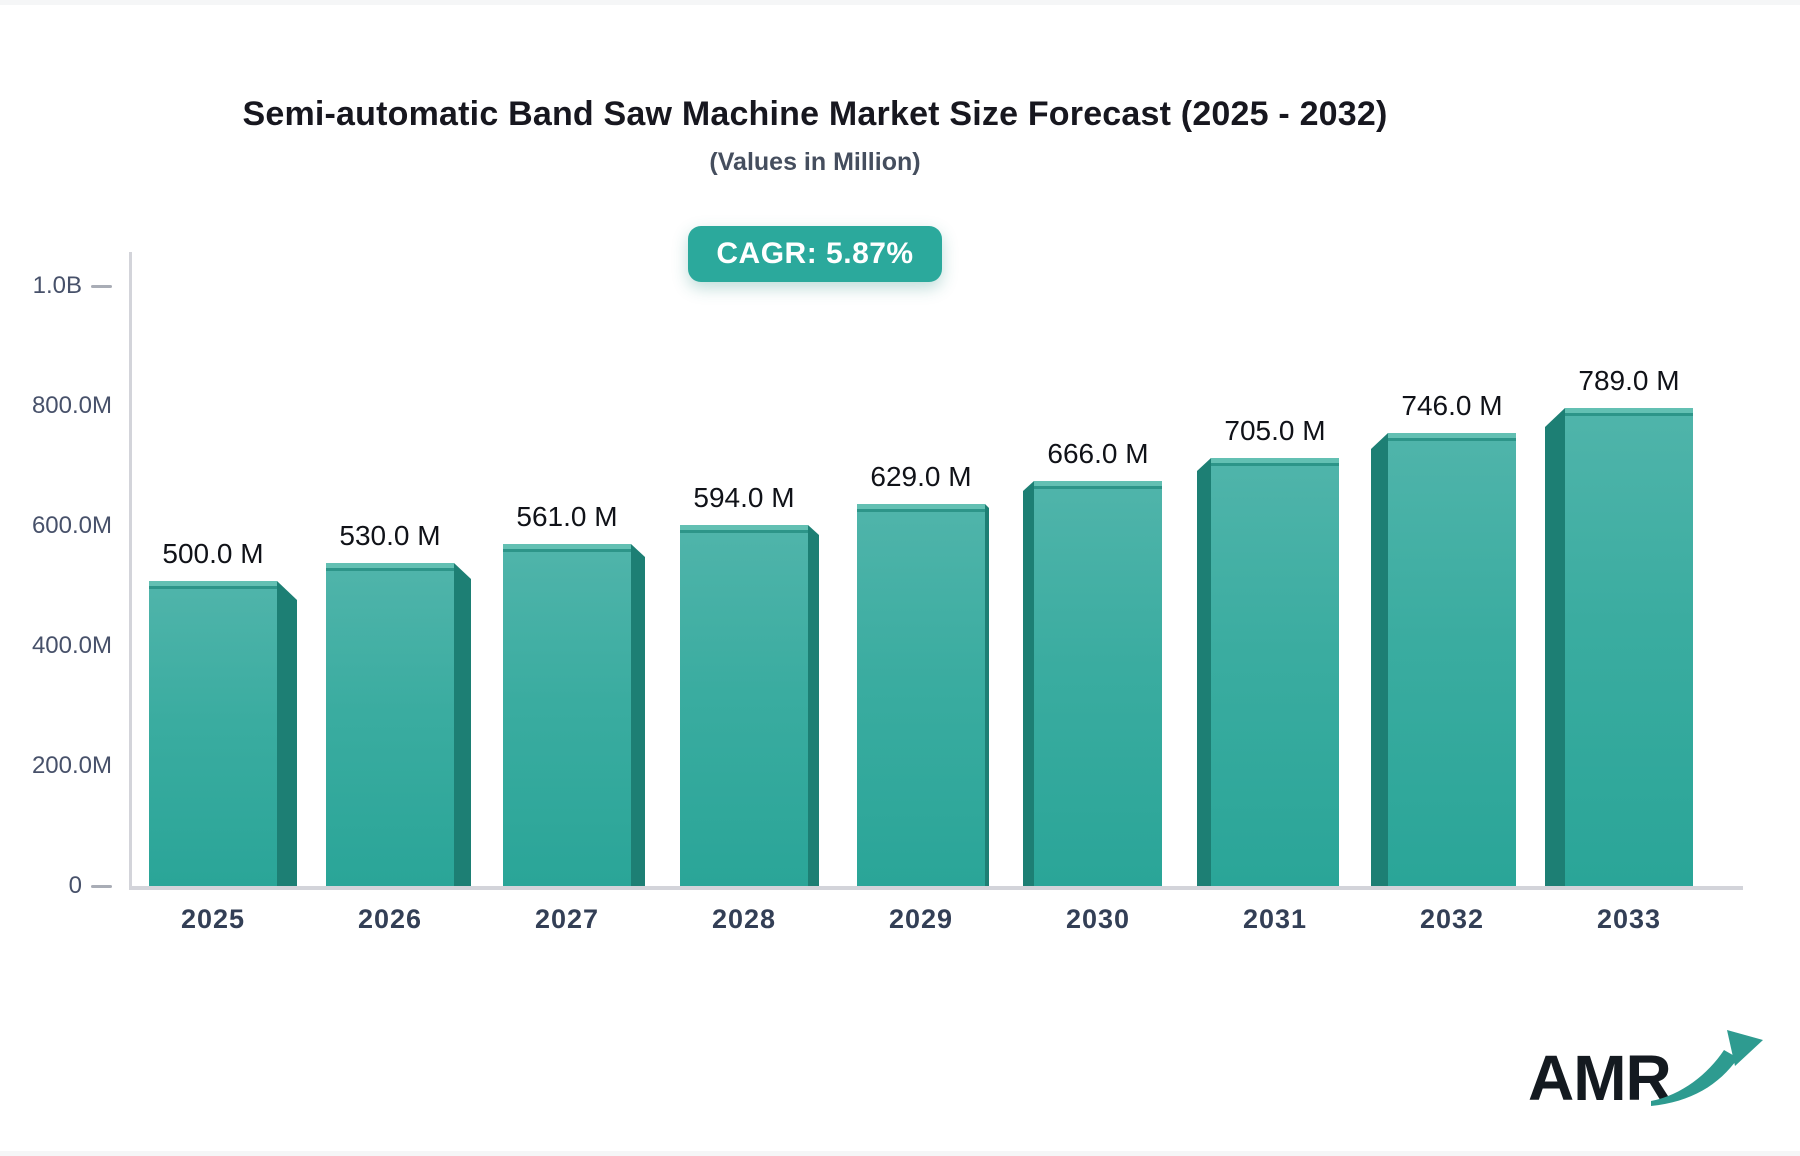 The width and height of the screenshot is (1800, 1156). I want to click on bar-2029, so click(921, 697).